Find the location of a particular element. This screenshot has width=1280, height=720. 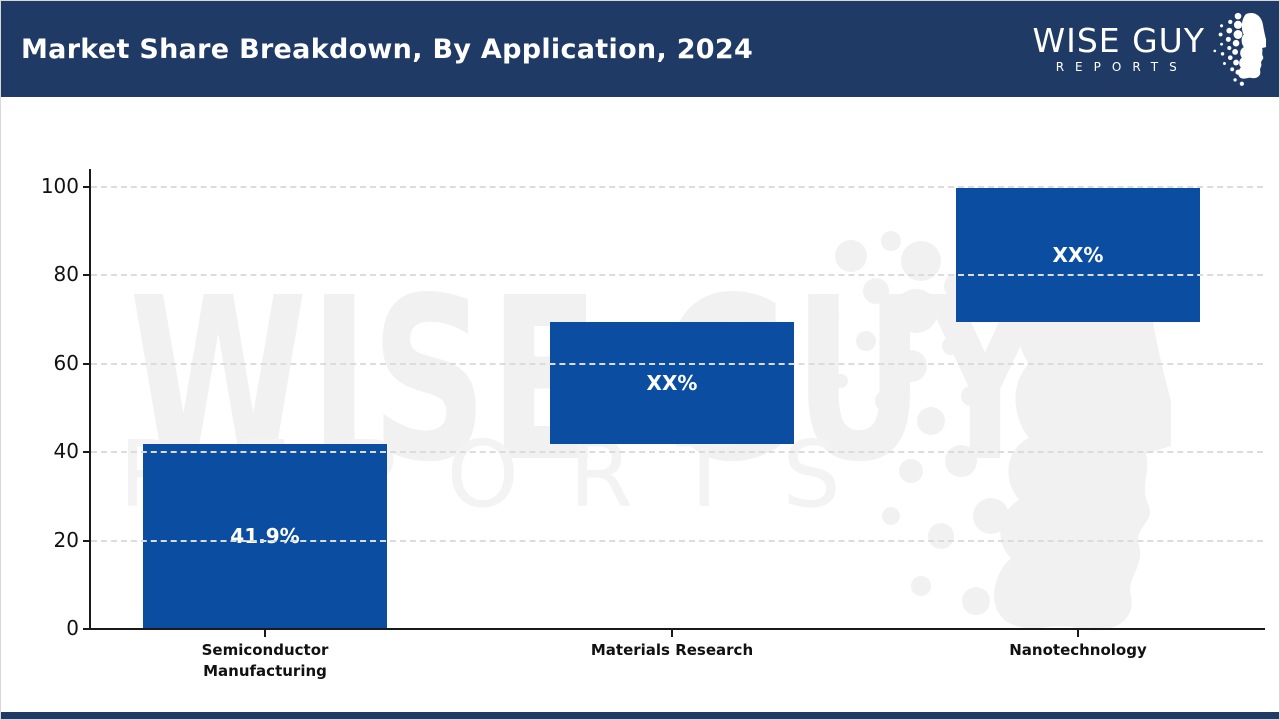

y-tick-label-20: 20 is located at coordinates (66, 539).